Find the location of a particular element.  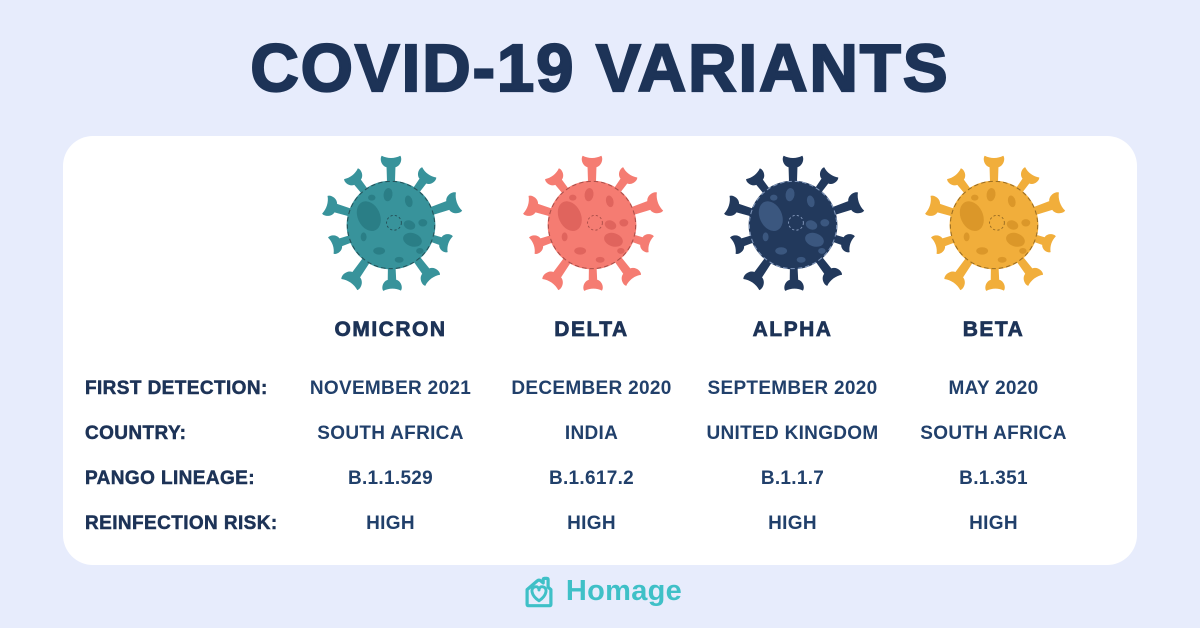

row-reinfection-risk: REINFECTION RISK: HIGH HIGH HIGH HIGH is located at coordinates (600, 523).